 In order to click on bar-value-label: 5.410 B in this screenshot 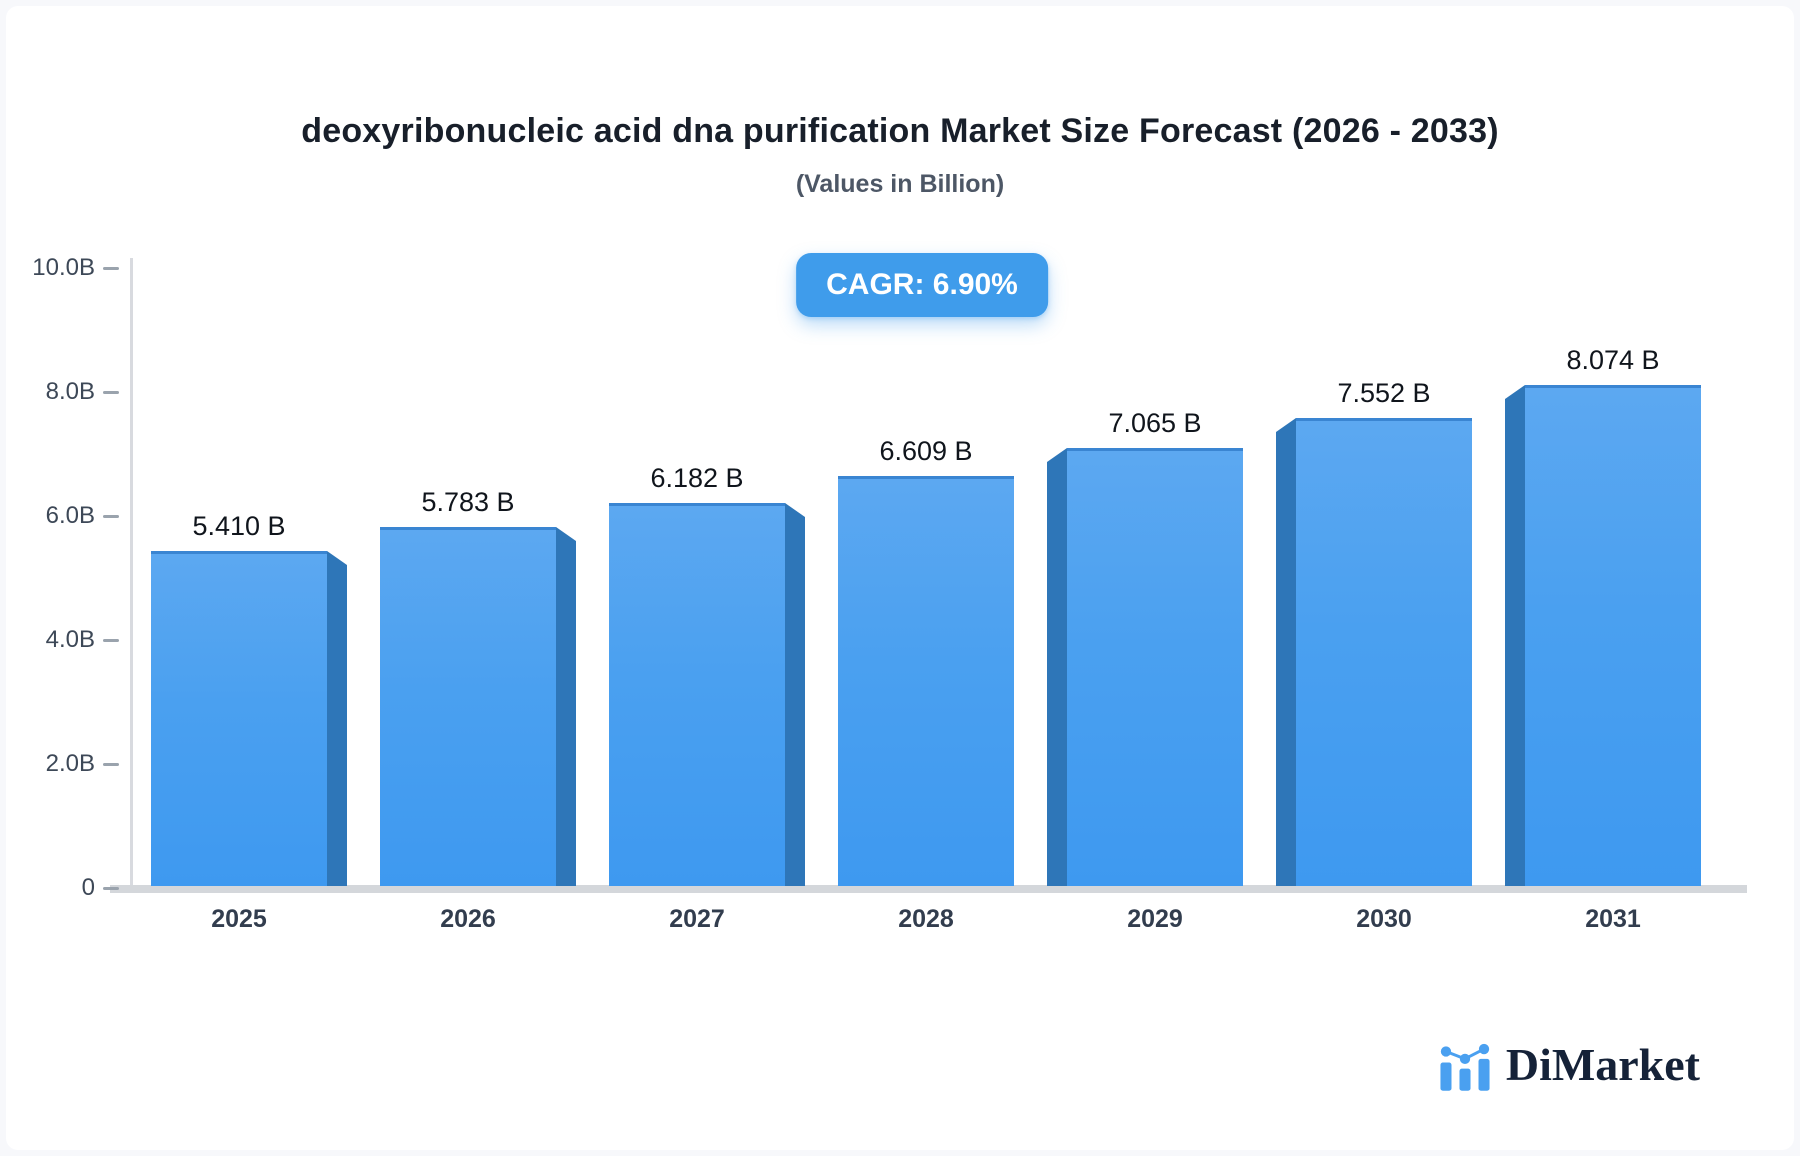, I will do `click(239, 526)`.